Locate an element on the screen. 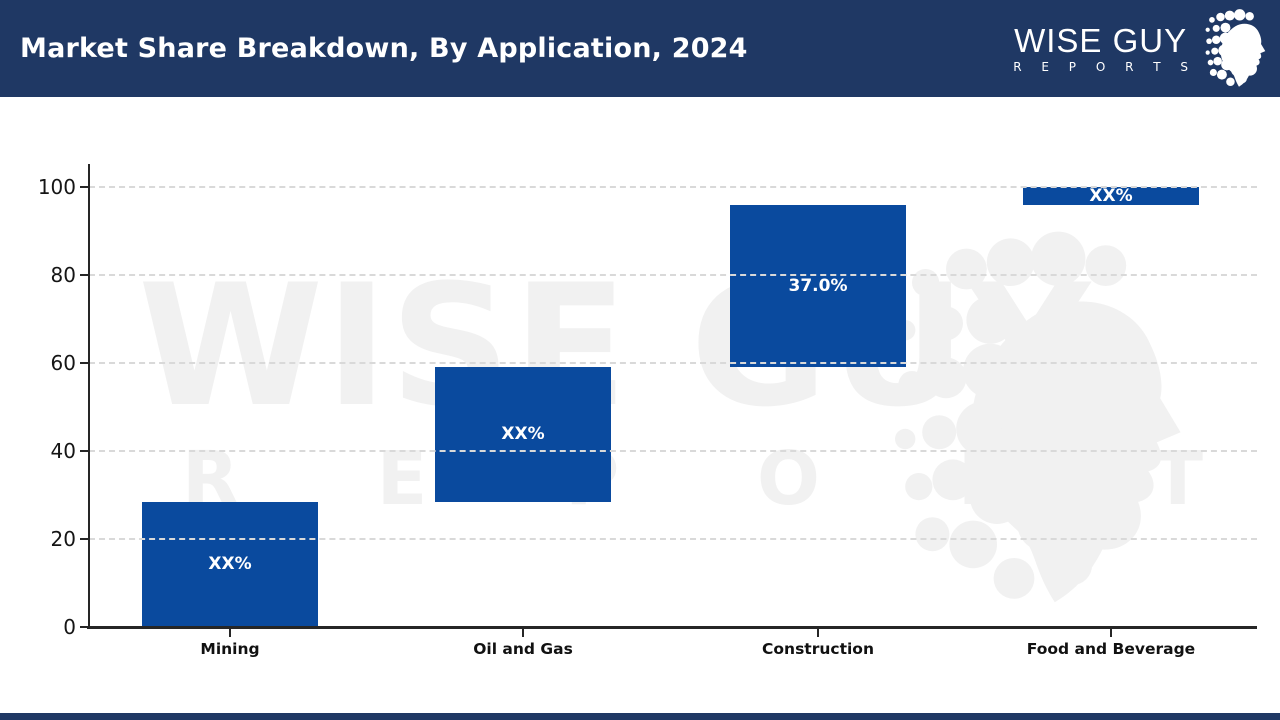 The width and height of the screenshot is (1280, 720). x-axis-line is located at coordinates (672, 627).